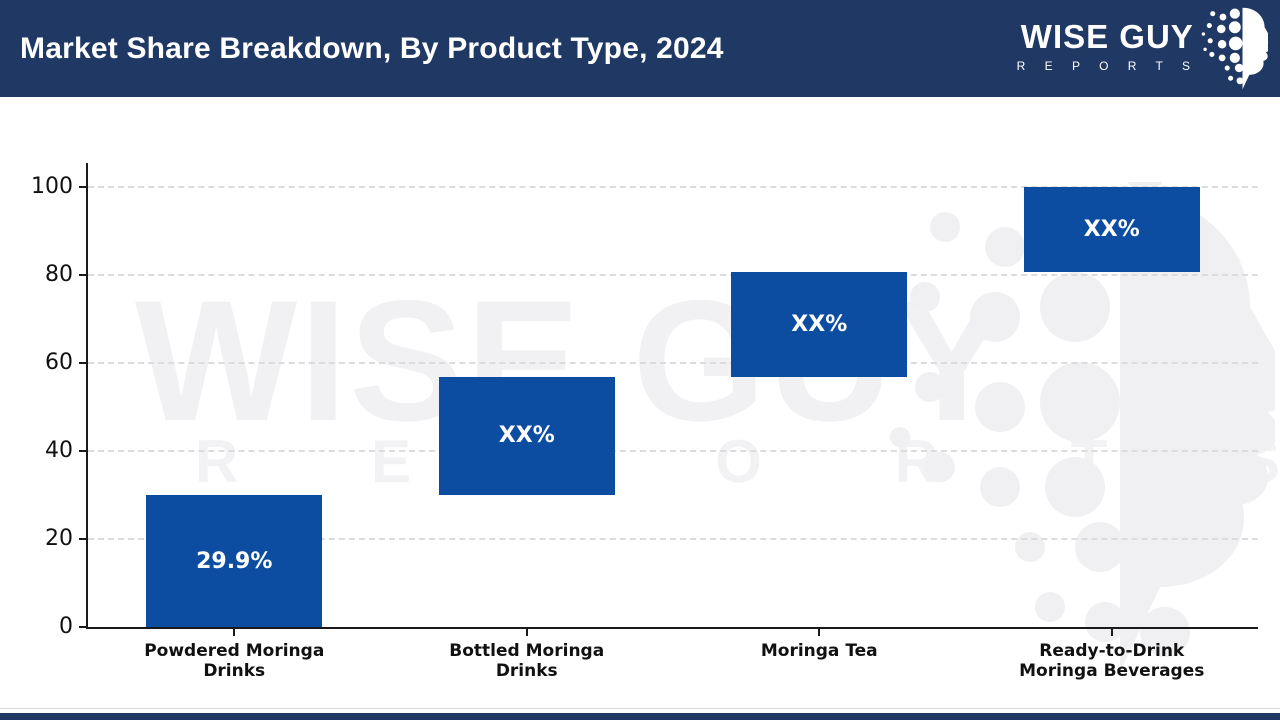 The image size is (1280, 720). Describe the element at coordinates (87, 396) in the screenshot. I see `y-axis-spine` at that location.